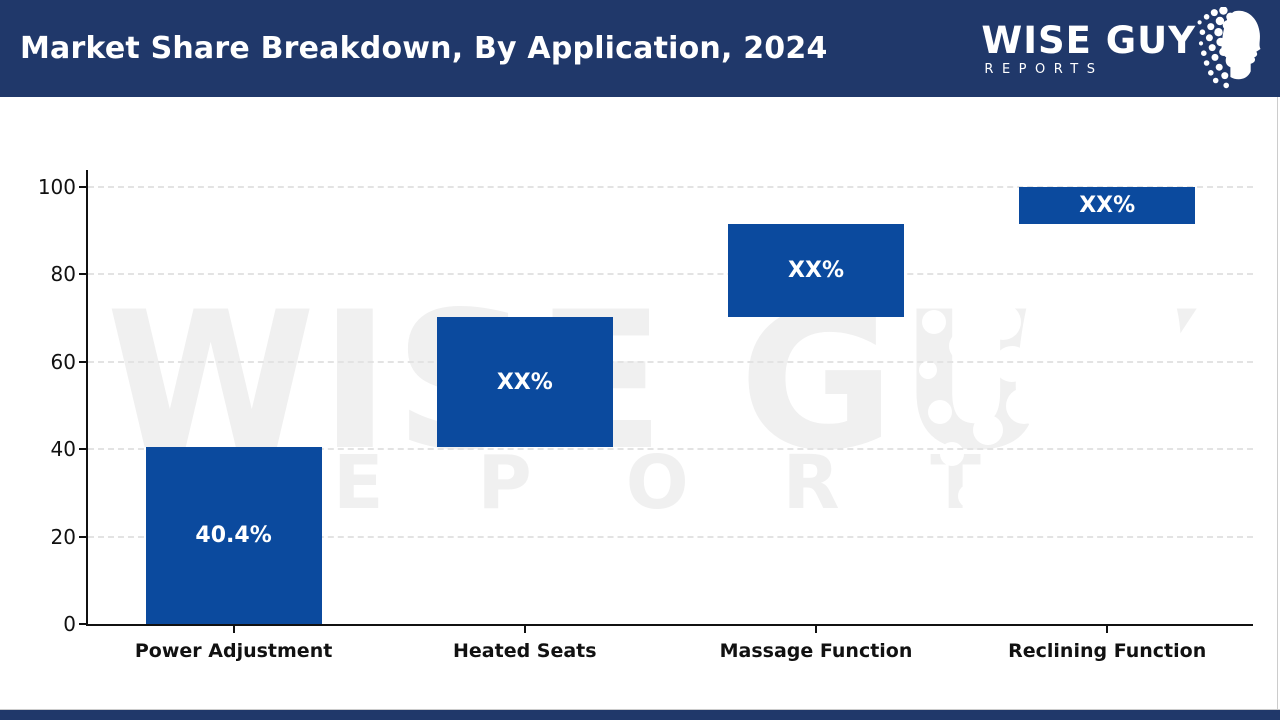  Describe the element at coordinates (1044, 69) in the screenshot. I see `brand-subname: REPORTS` at that location.